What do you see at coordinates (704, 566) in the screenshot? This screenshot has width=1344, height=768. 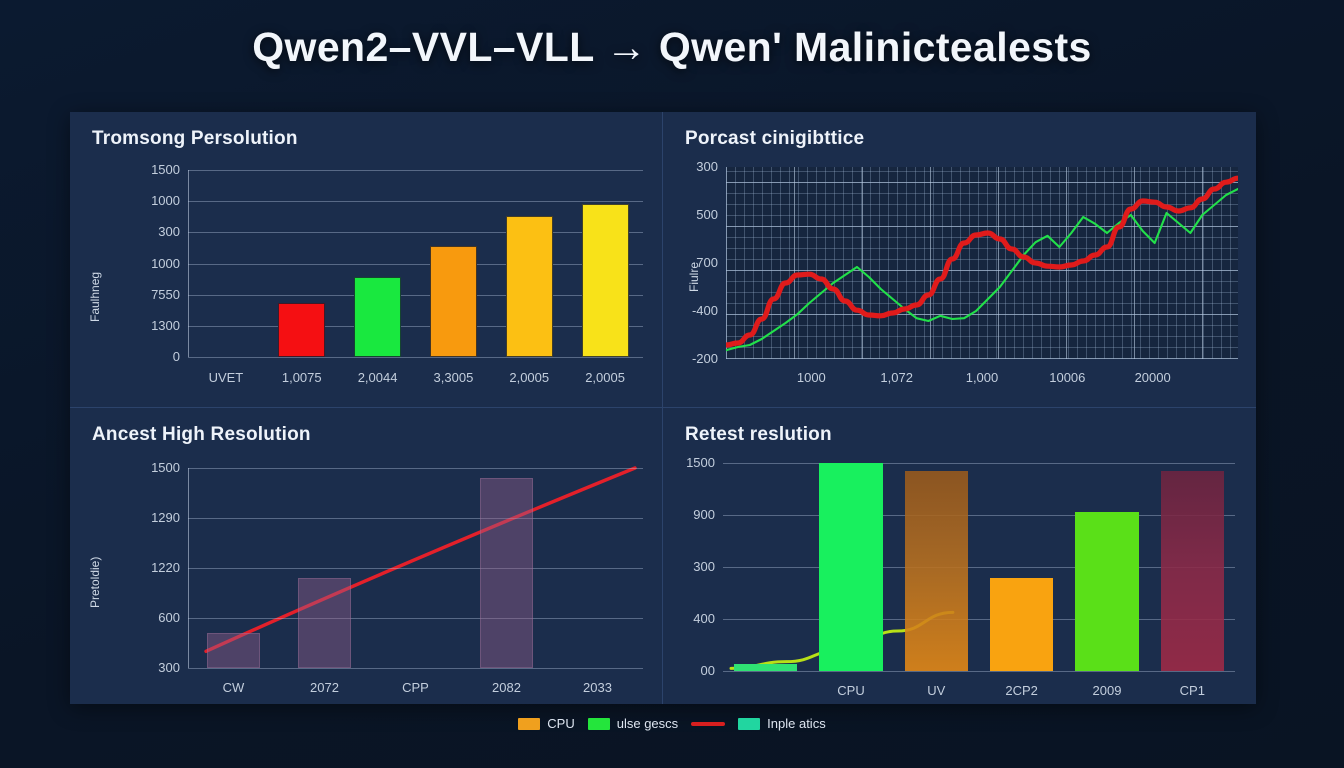 I see `panel-4-ytick: 300` at bounding box center [704, 566].